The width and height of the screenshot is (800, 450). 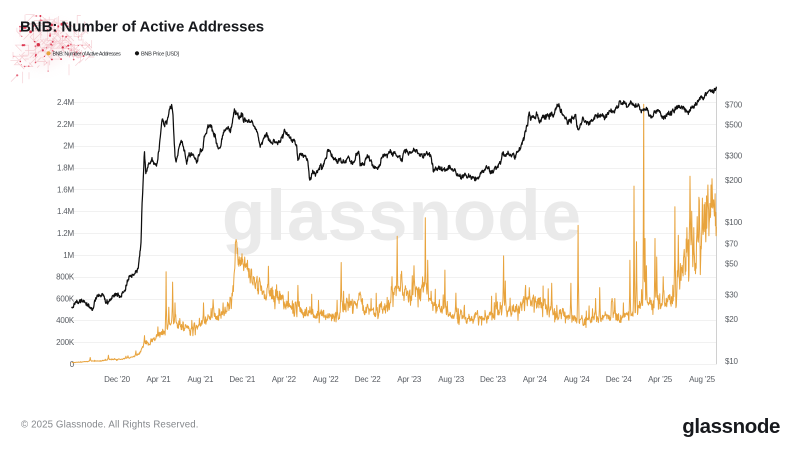 What do you see at coordinates (535, 379) in the screenshot?
I see `svg-text: Apr ’24` at bounding box center [535, 379].